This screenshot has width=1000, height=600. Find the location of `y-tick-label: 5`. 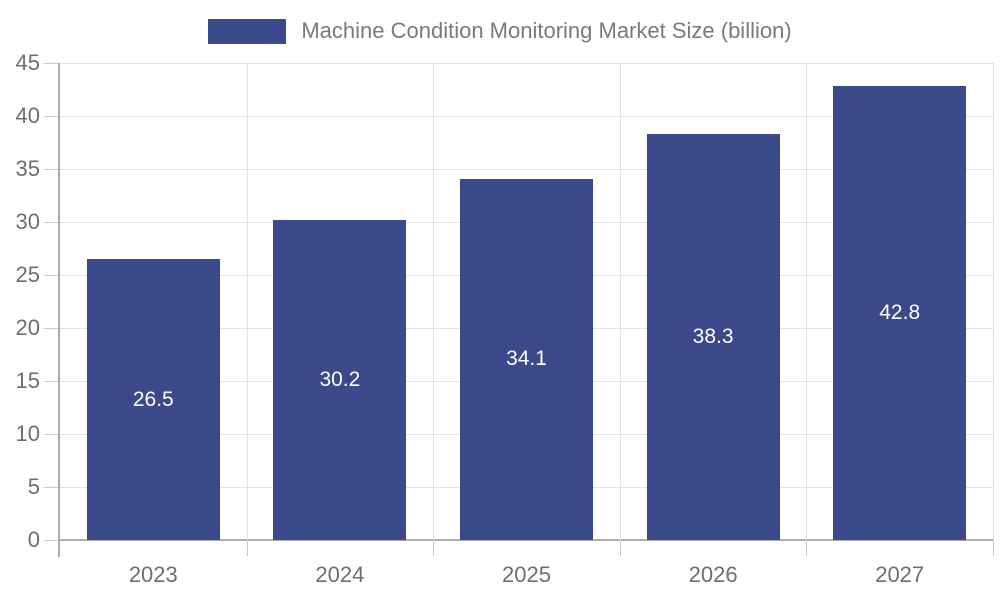

y-tick-label: 5 is located at coordinates (33, 486).